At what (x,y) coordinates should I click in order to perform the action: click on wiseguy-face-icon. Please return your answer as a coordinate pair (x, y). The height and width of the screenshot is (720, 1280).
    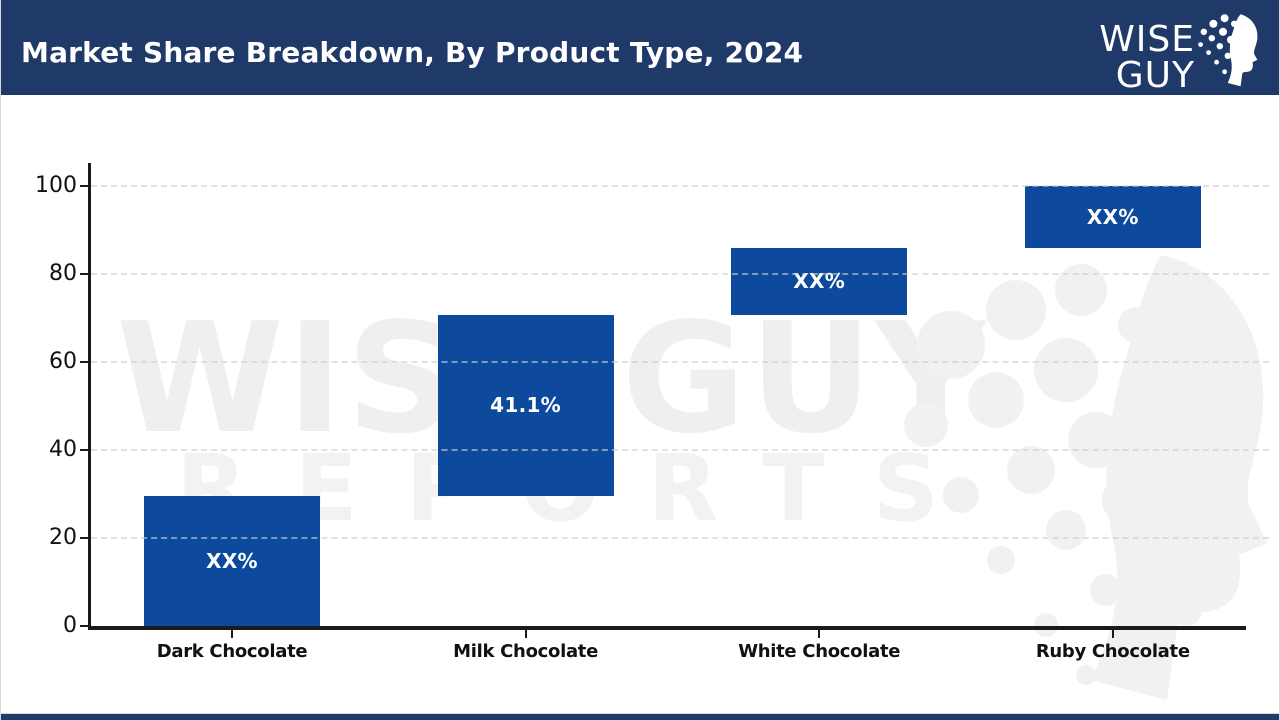
    Looking at the image, I should click on (1228, 50).